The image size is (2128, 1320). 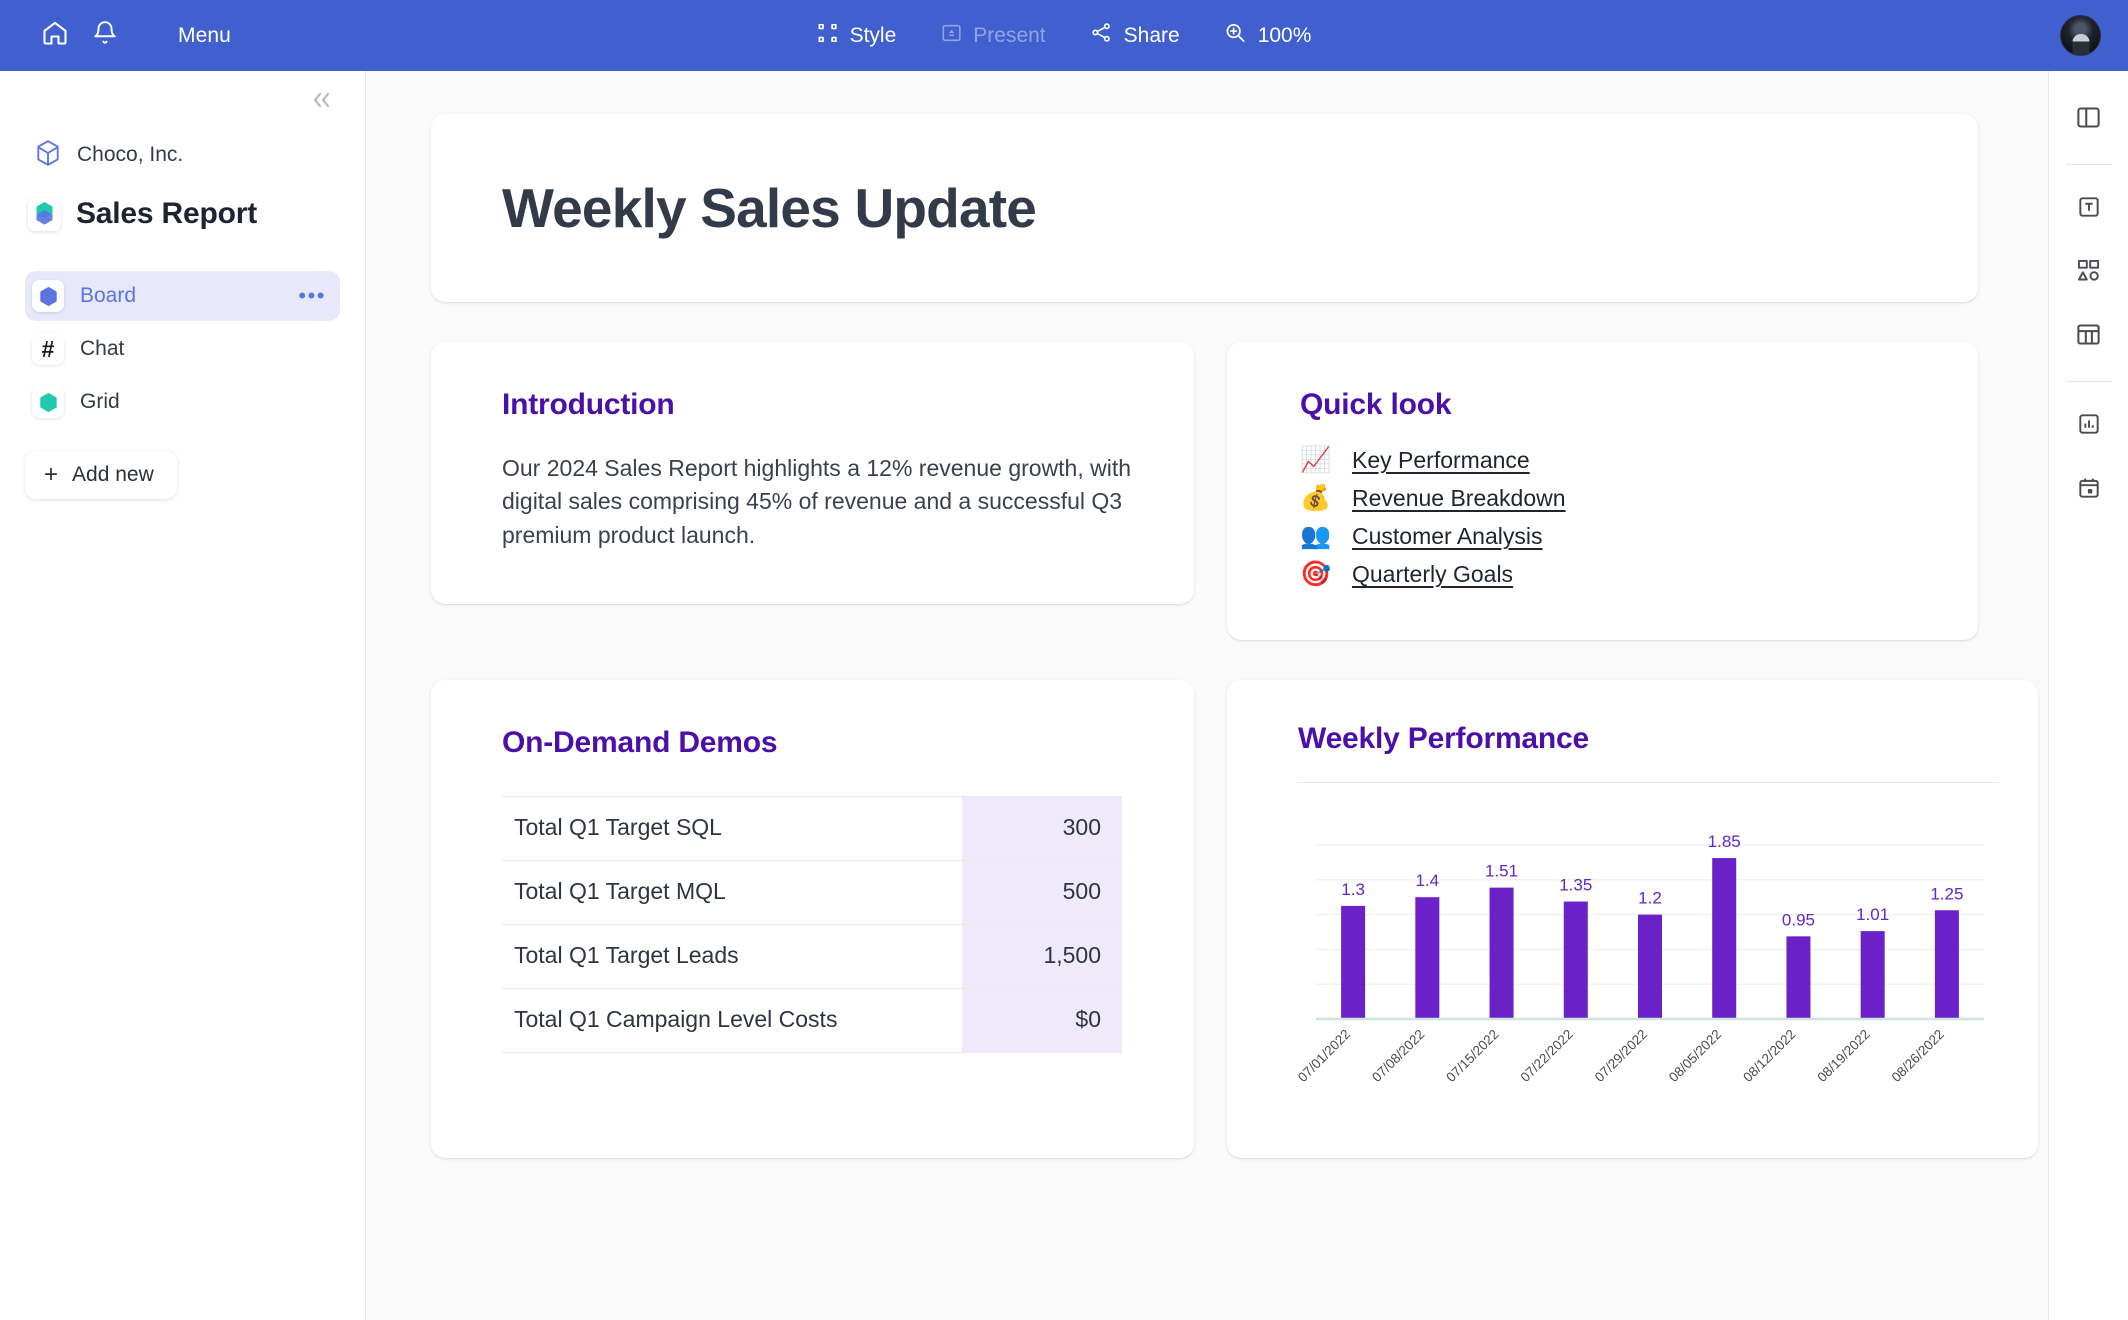 What do you see at coordinates (182, 402) in the screenshot?
I see `sidebar-item-grid: Grid` at bounding box center [182, 402].